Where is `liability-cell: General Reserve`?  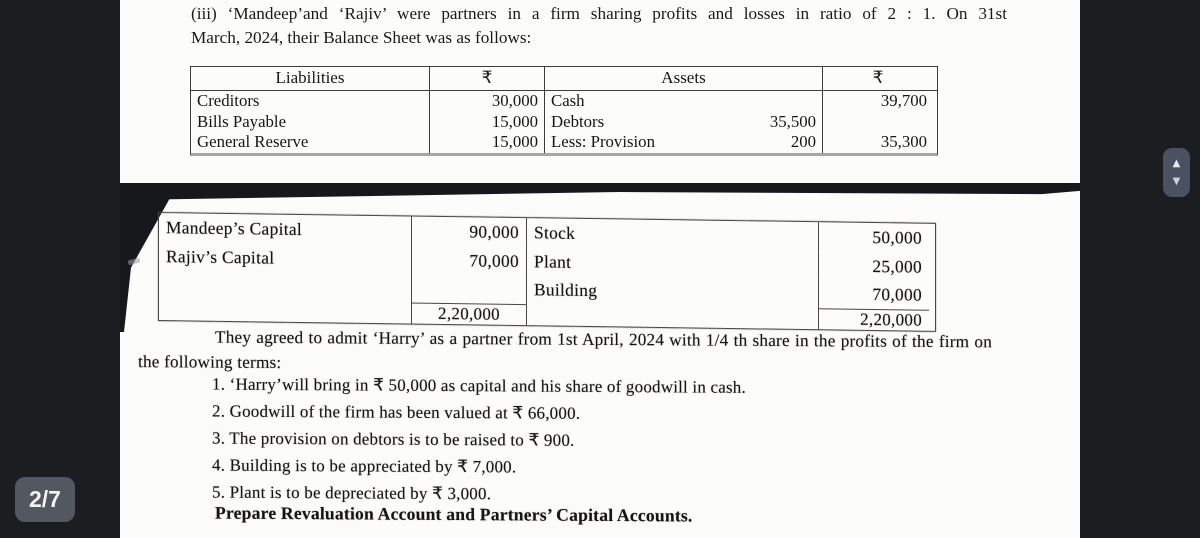
liability-cell: General Reserve is located at coordinates (253, 142).